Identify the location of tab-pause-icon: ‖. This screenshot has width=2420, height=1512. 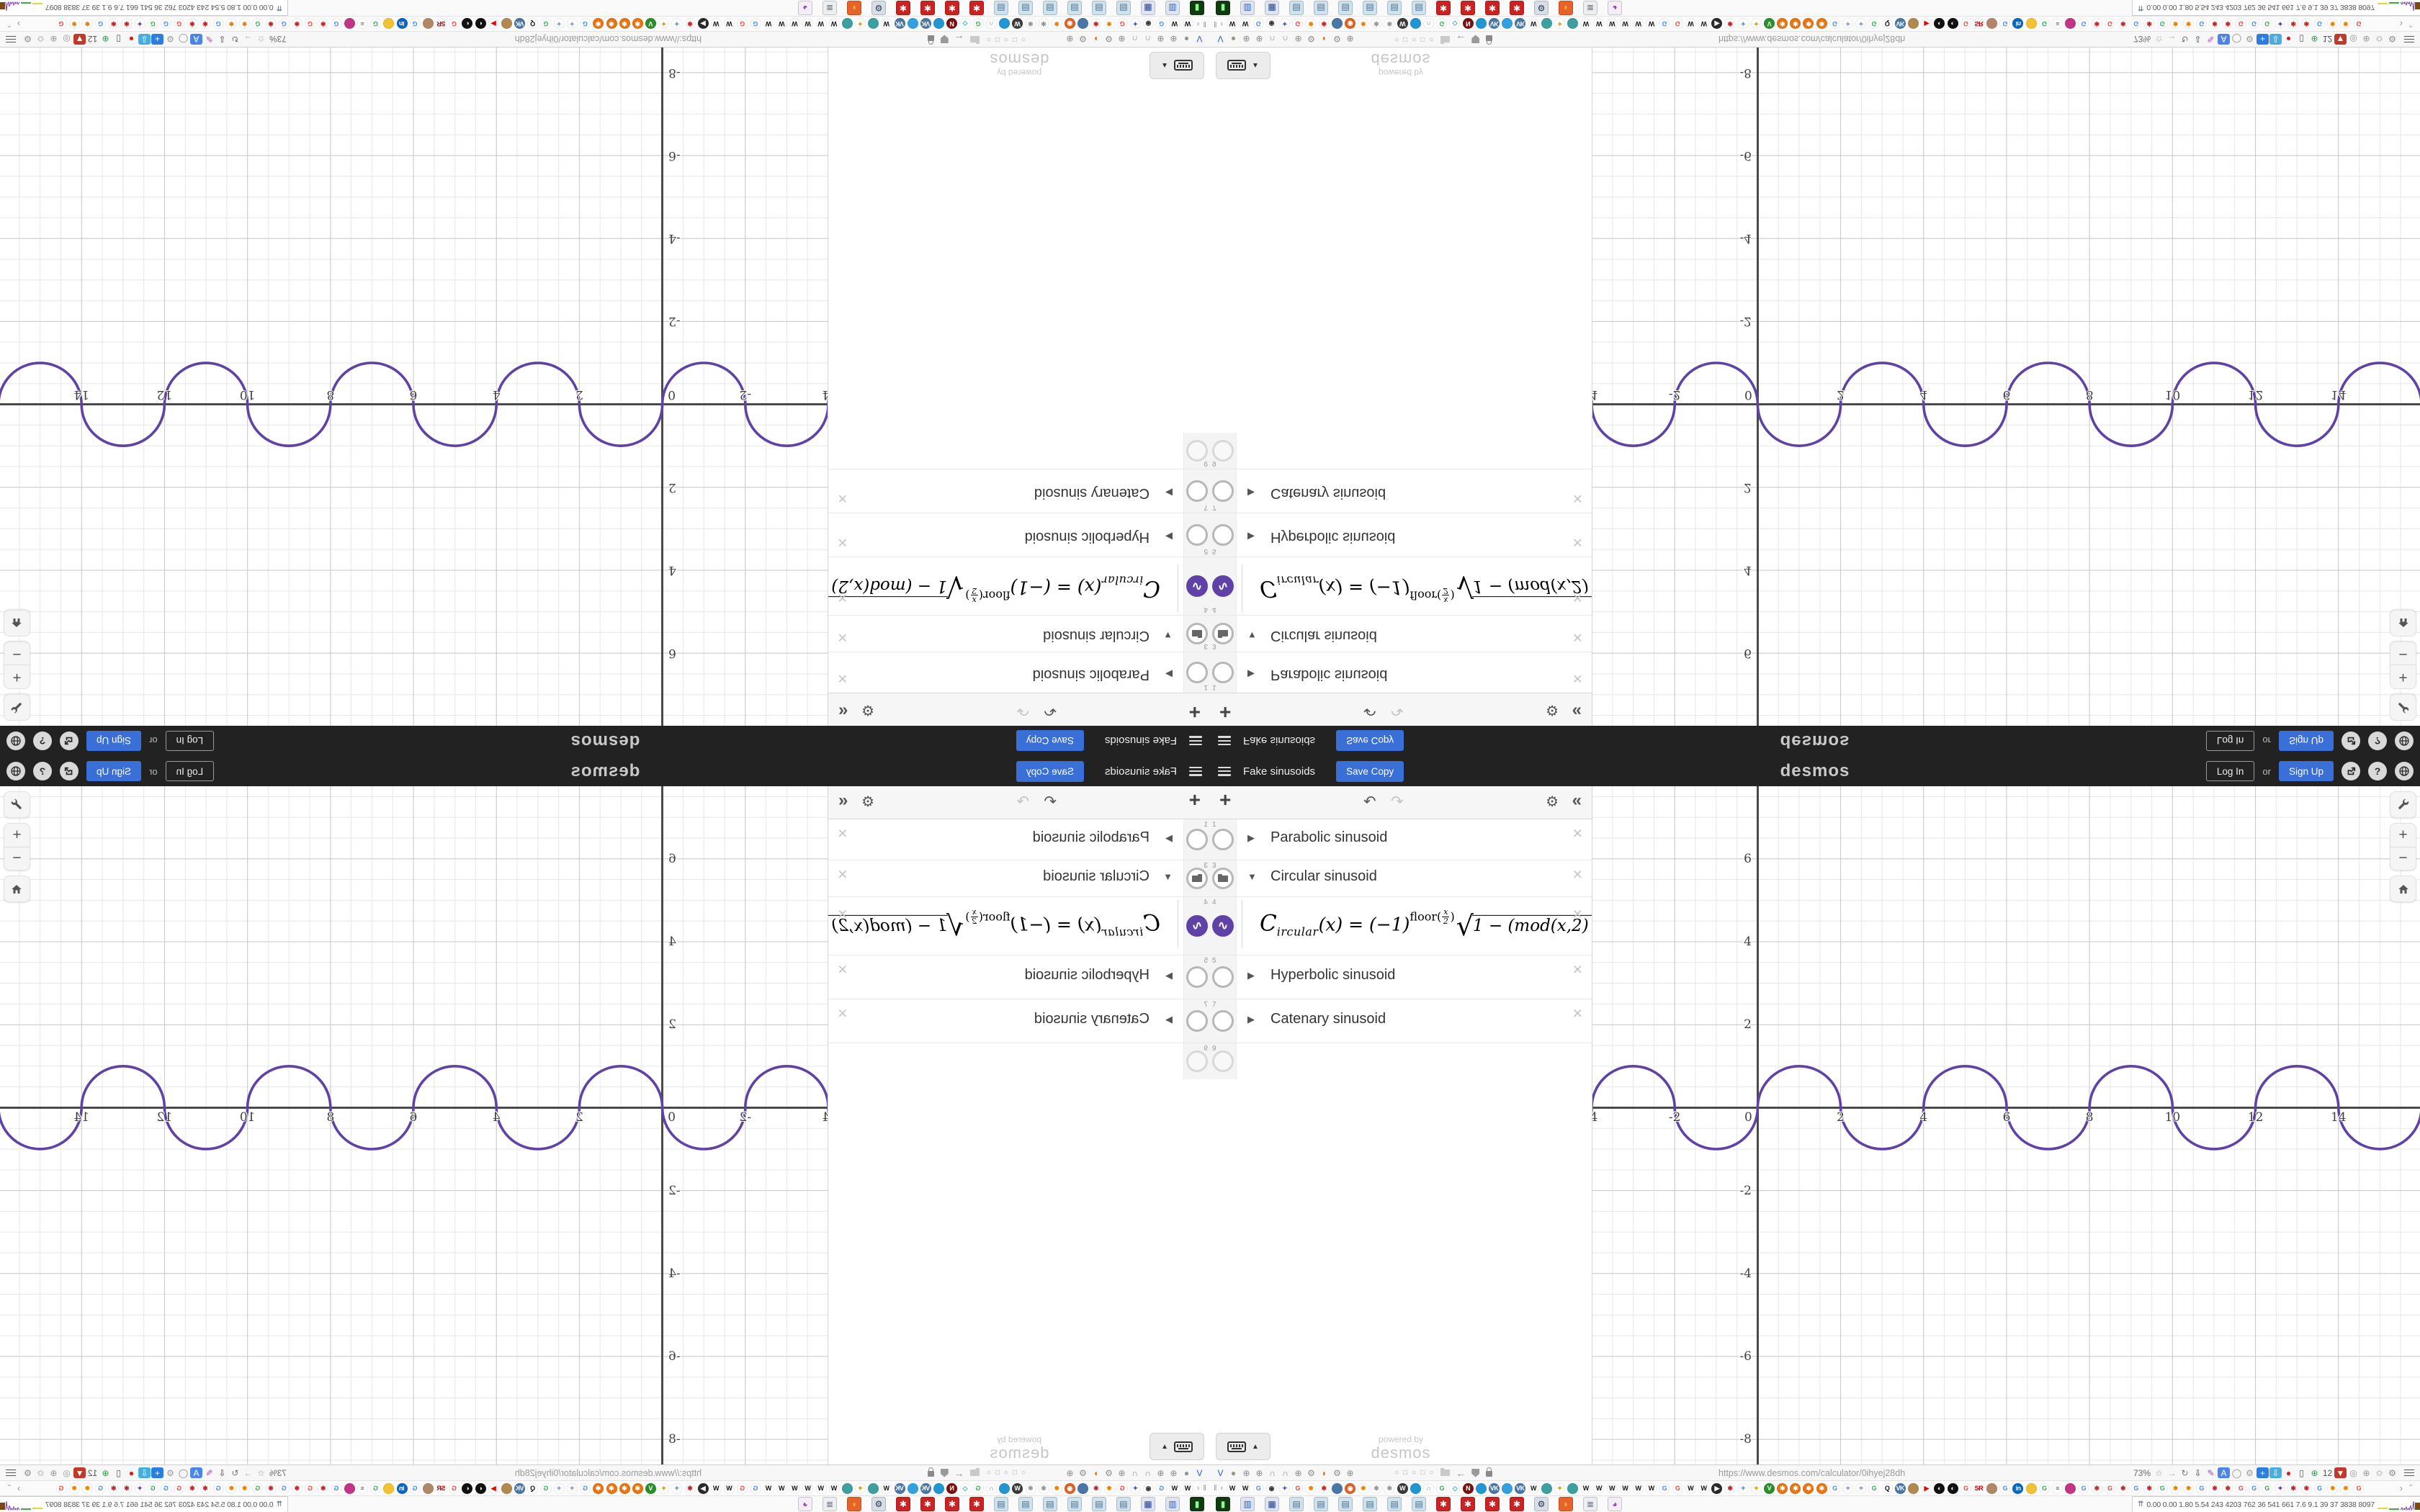
(1215, 1488).